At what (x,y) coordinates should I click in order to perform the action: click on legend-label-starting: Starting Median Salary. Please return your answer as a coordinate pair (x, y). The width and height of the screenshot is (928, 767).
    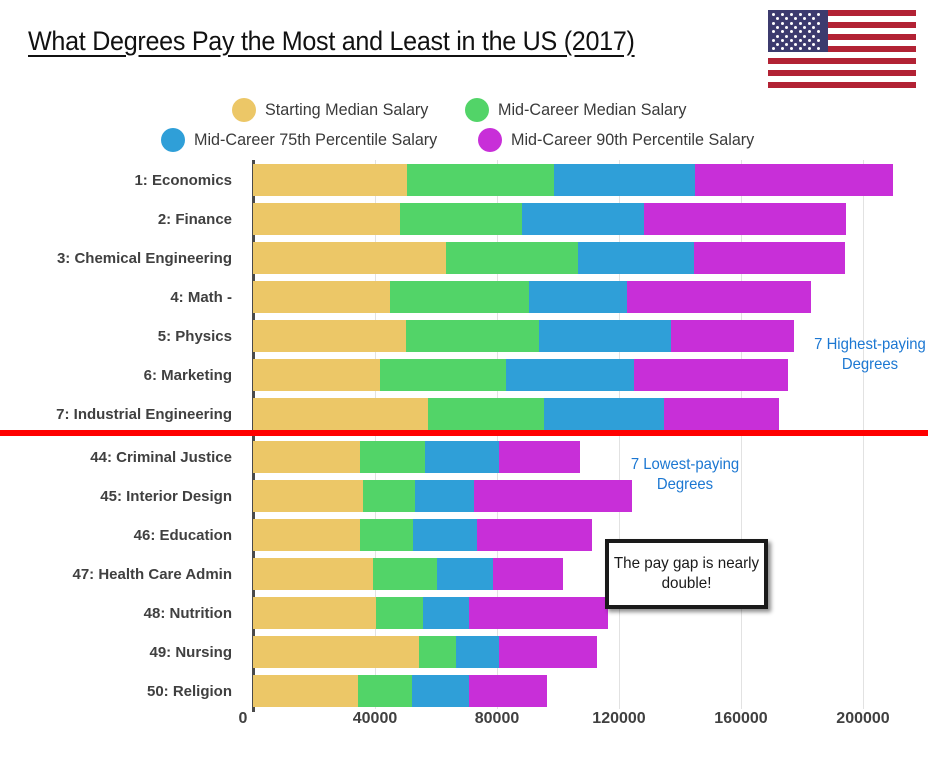
    Looking at the image, I should click on (346, 109).